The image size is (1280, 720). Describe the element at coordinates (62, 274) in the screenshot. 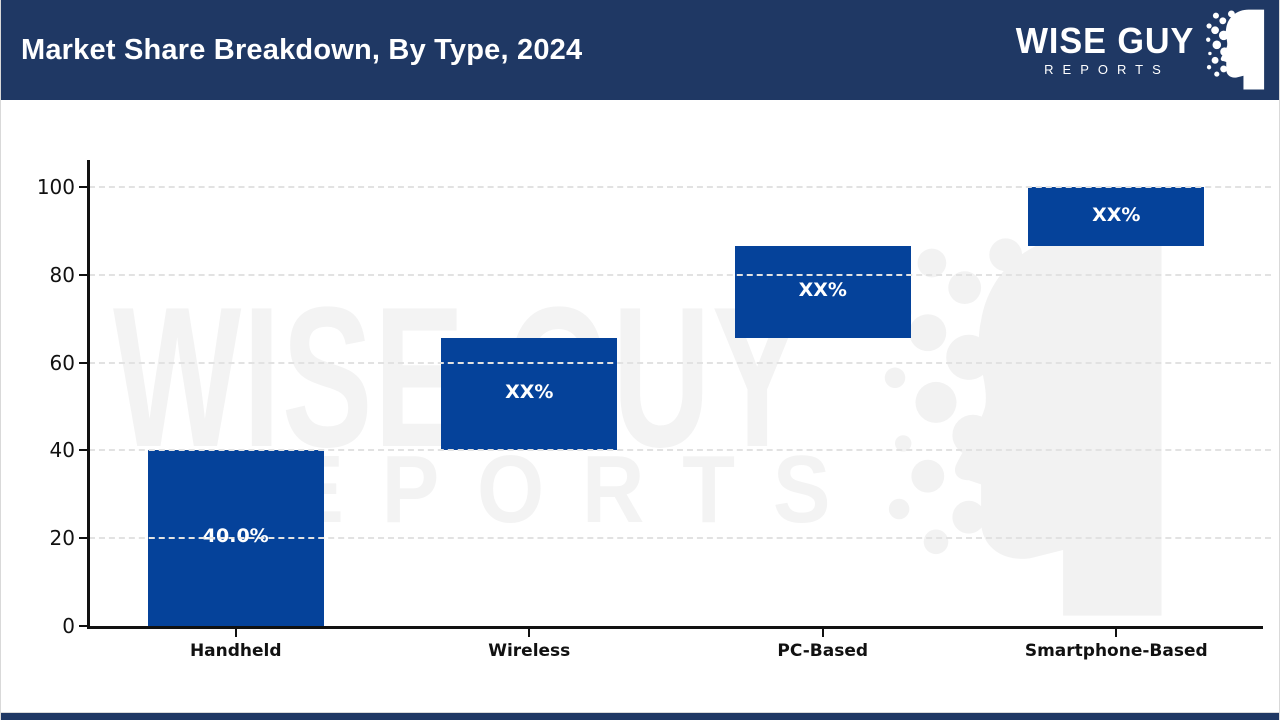

I see `y-tick-label: 80` at that location.